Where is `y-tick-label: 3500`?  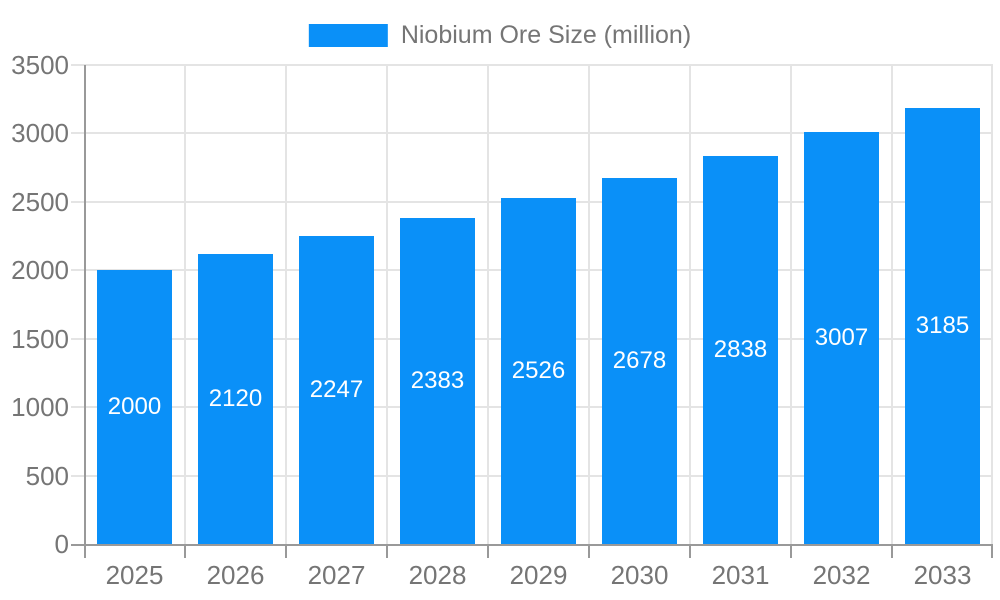
y-tick-label: 3500 is located at coordinates (40, 65).